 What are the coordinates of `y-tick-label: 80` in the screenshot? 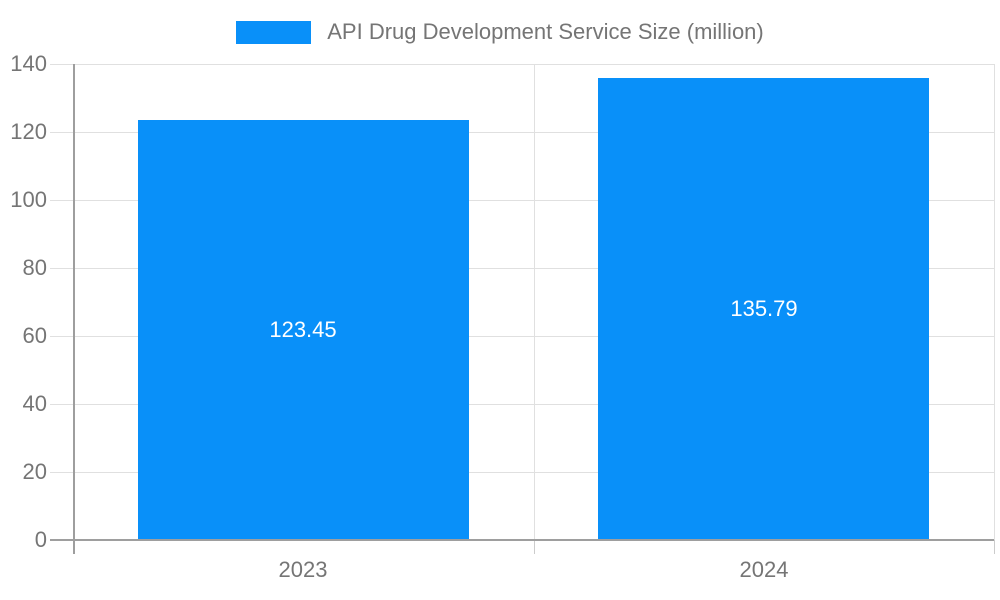 It's located at (34, 267).